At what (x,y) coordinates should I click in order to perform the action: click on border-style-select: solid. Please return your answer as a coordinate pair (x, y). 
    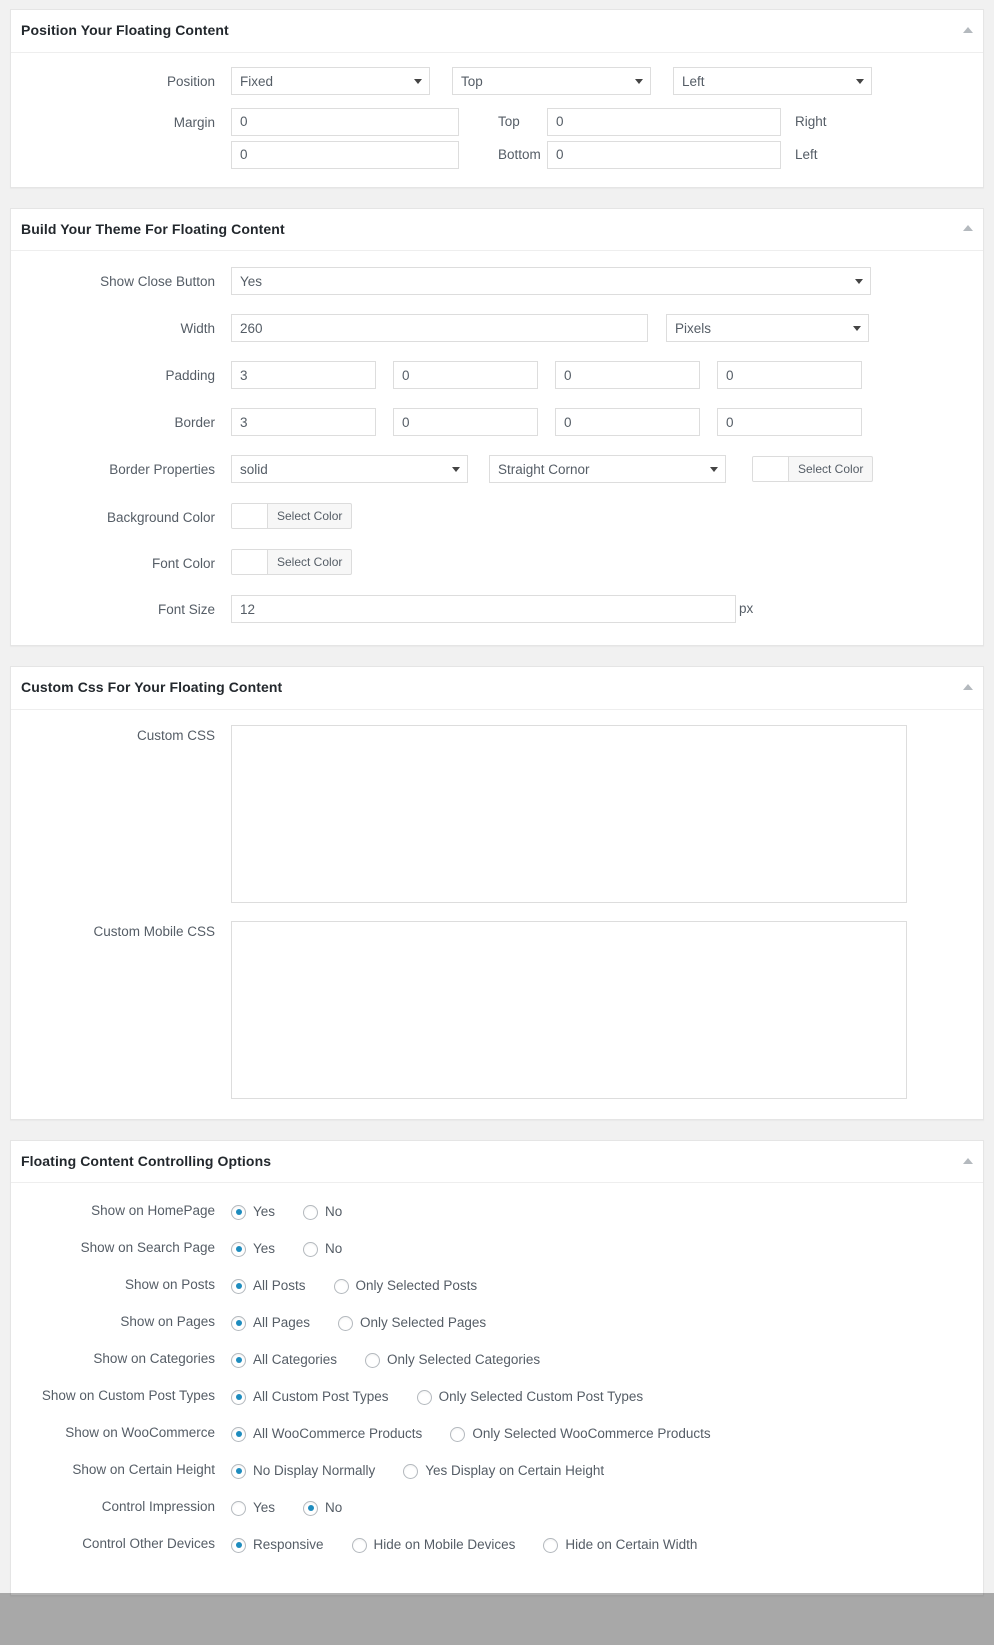
    Looking at the image, I should click on (349, 469).